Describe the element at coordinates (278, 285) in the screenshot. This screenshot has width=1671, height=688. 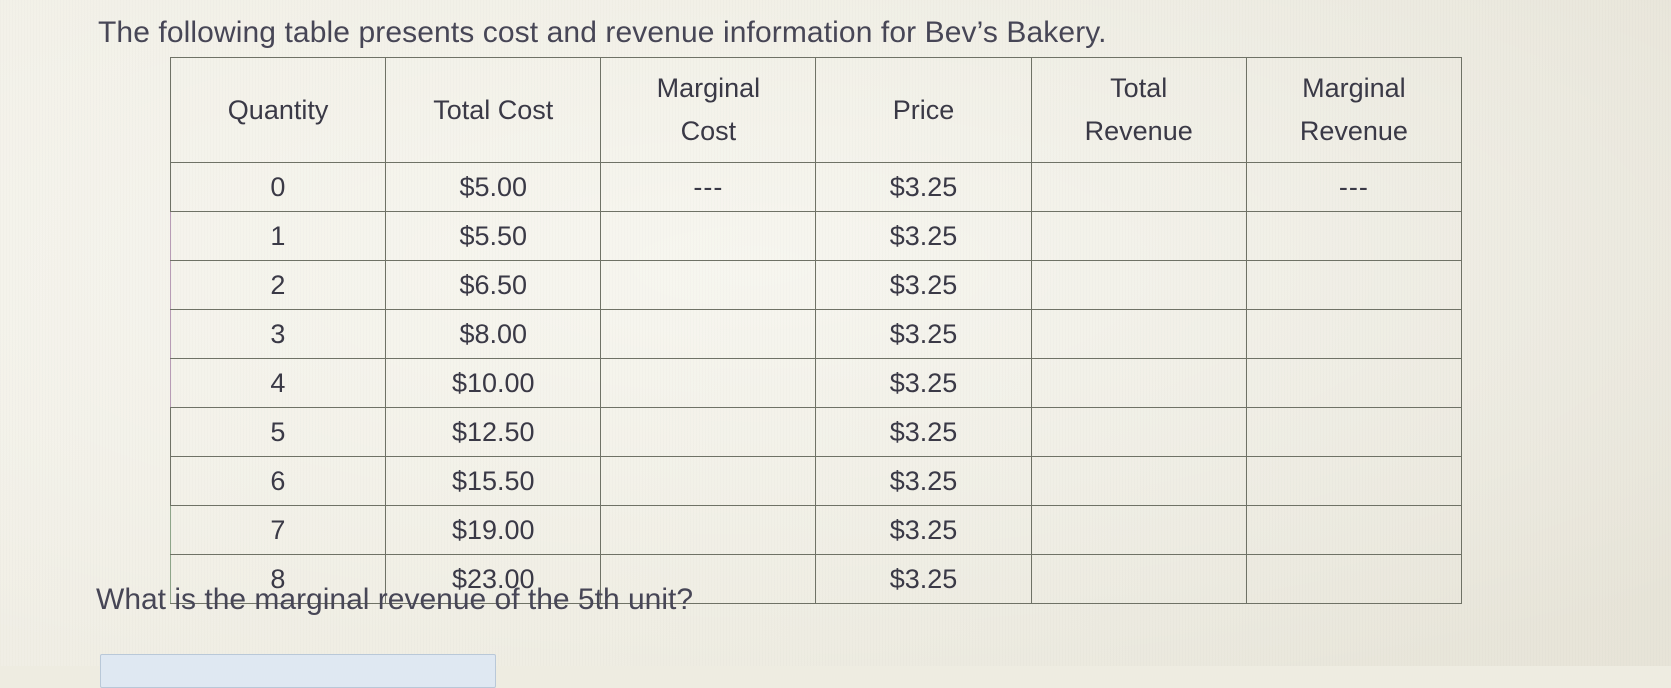
I see `cell-quantity: 2` at that location.